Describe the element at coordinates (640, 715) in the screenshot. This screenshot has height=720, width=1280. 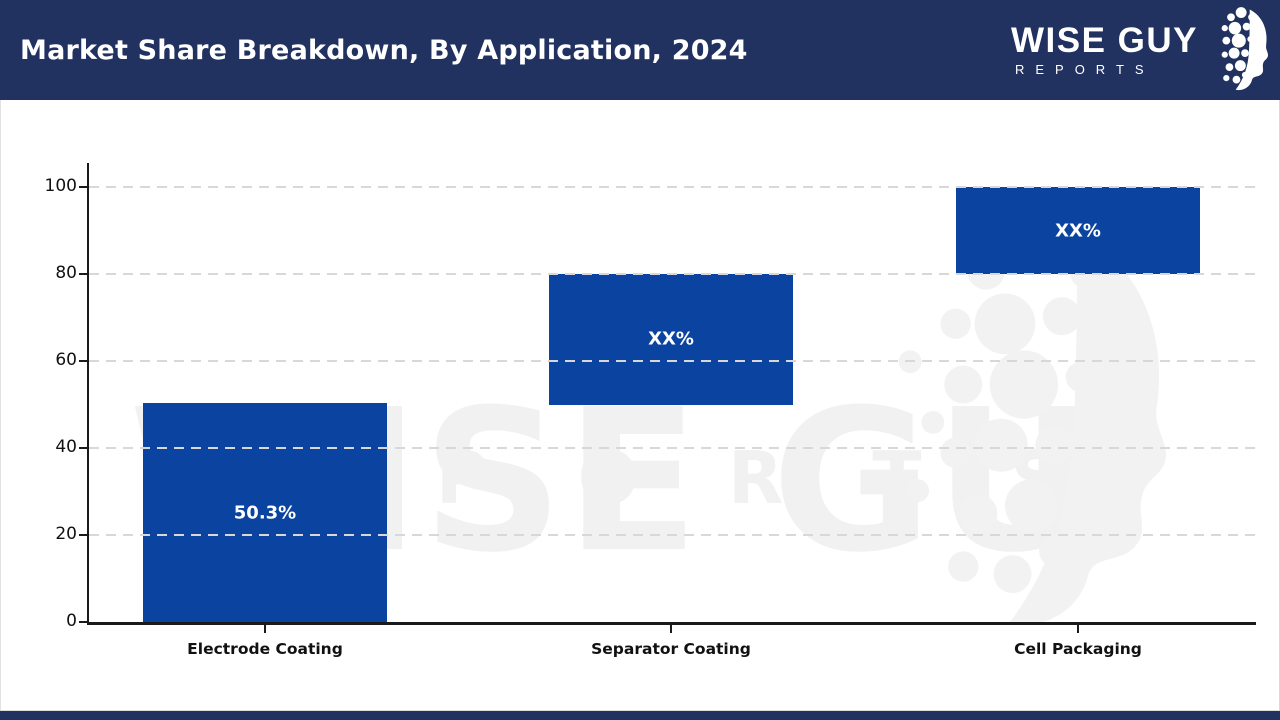
I see `footer-bar` at that location.